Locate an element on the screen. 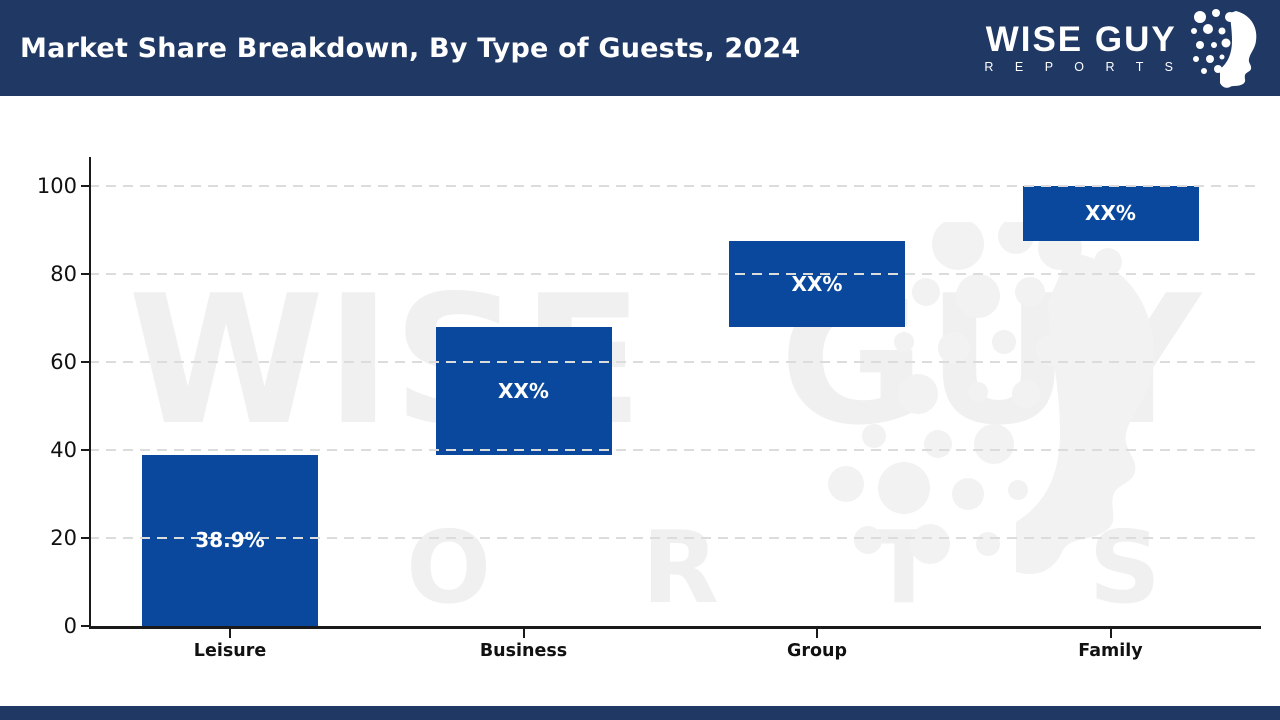 The image size is (1280, 720). y-tick-label-80: 80 is located at coordinates (63, 274).